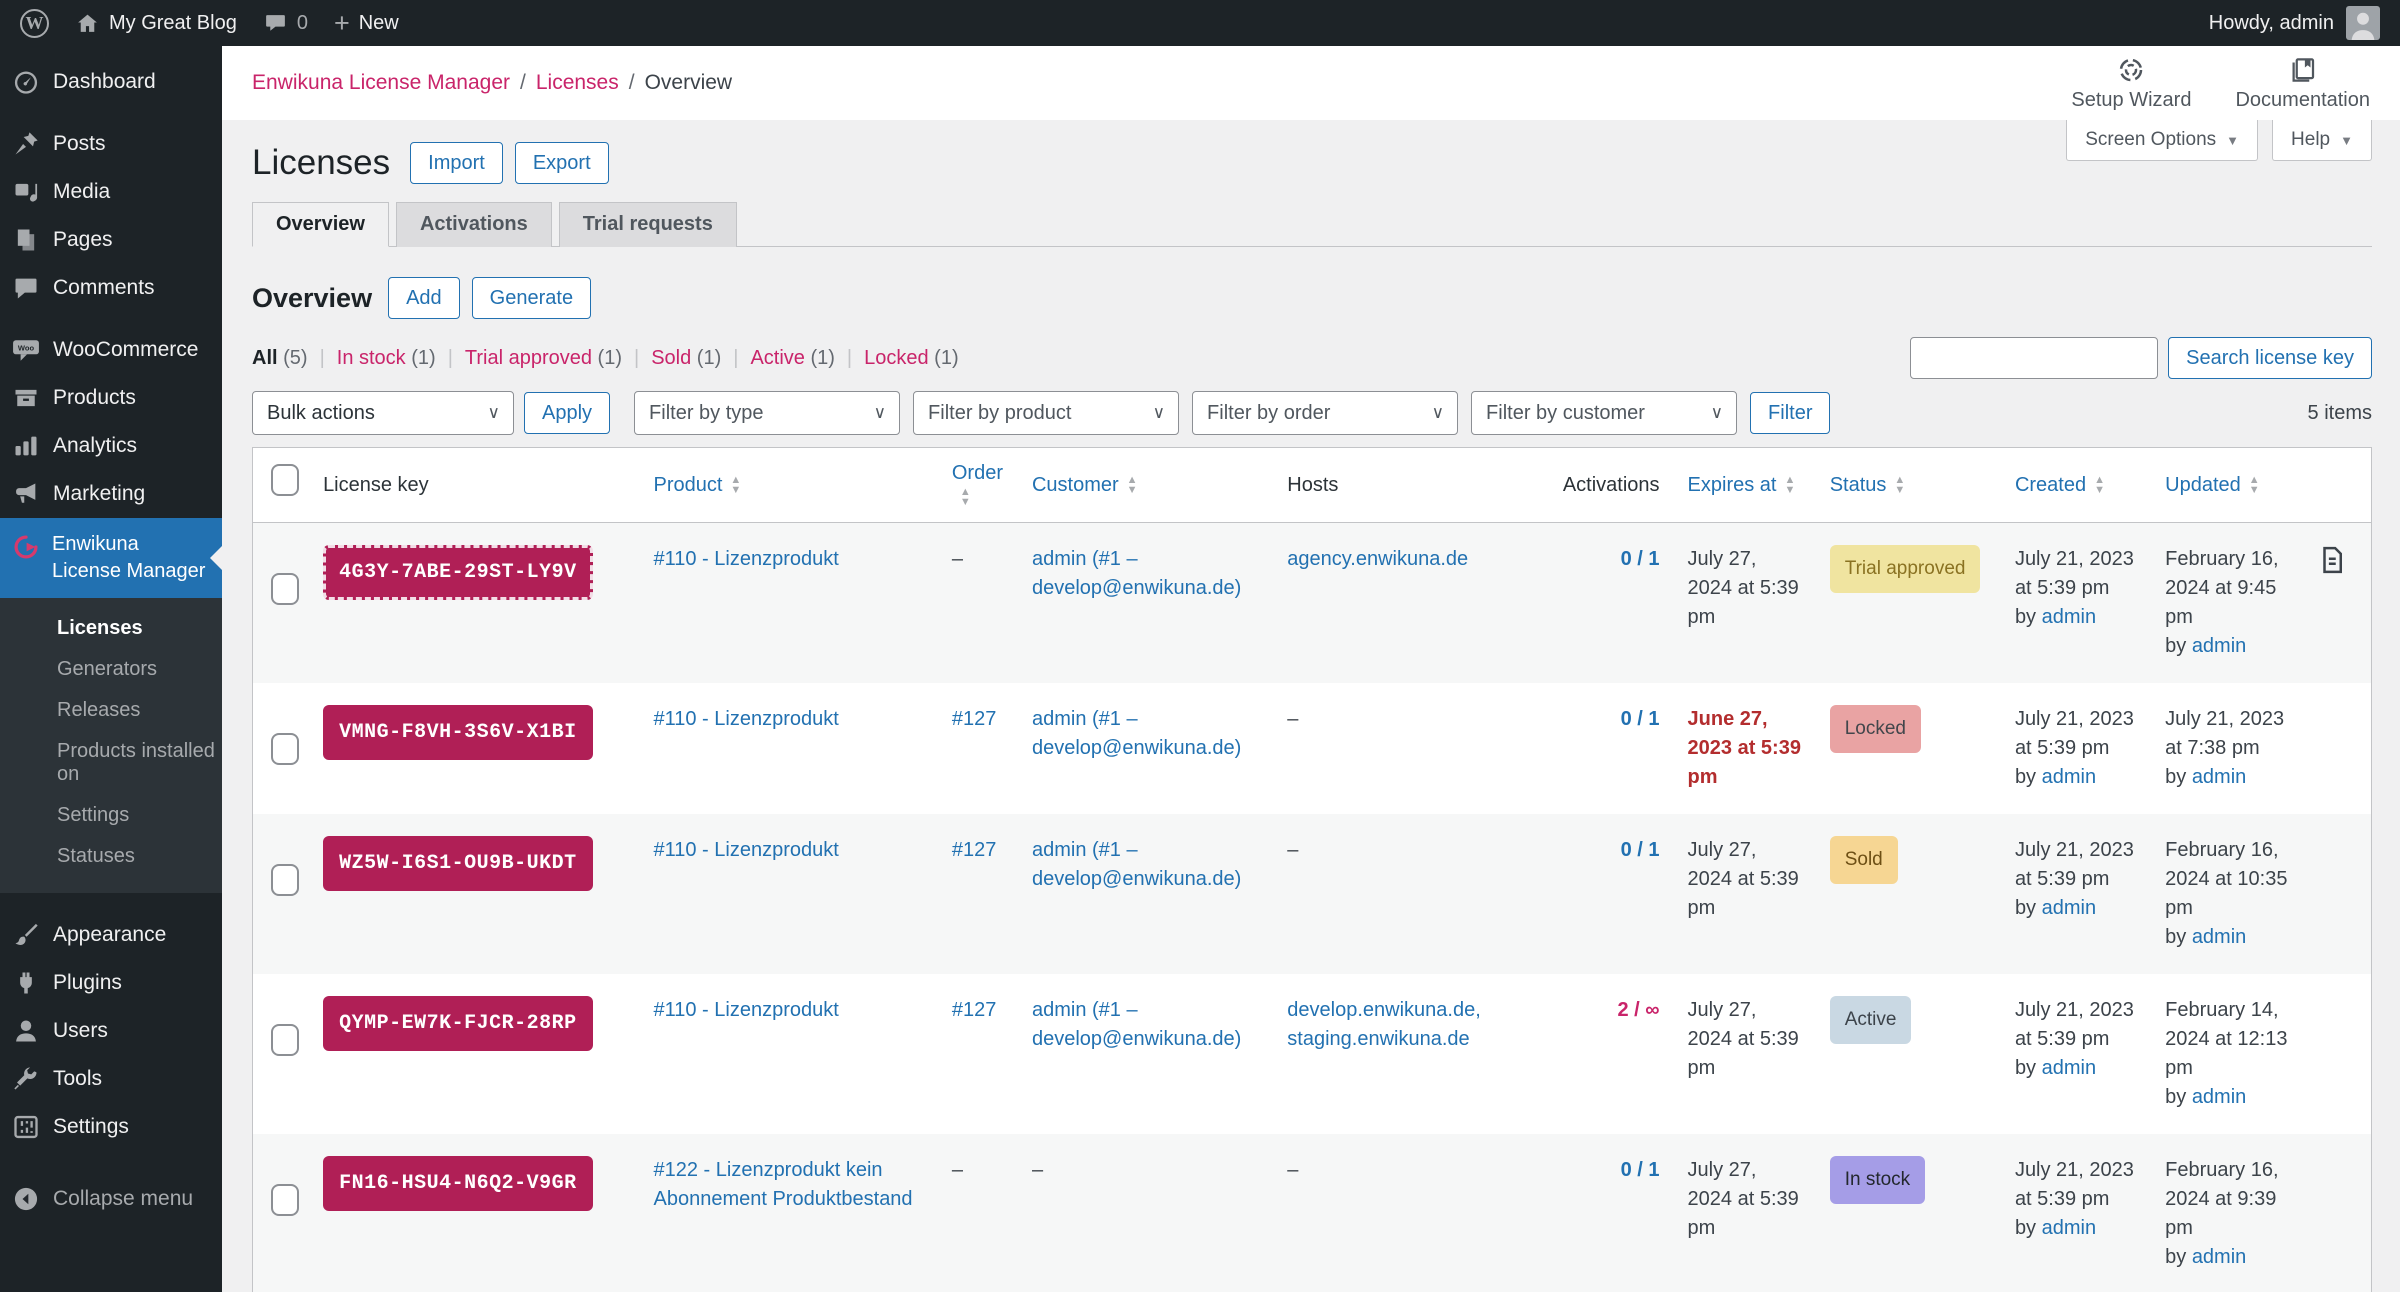 The image size is (2400, 1292). What do you see at coordinates (96, 856) in the screenshot?
I see `sidebar-subitem-statuses: Statuses` at bounding box center [96, 856].